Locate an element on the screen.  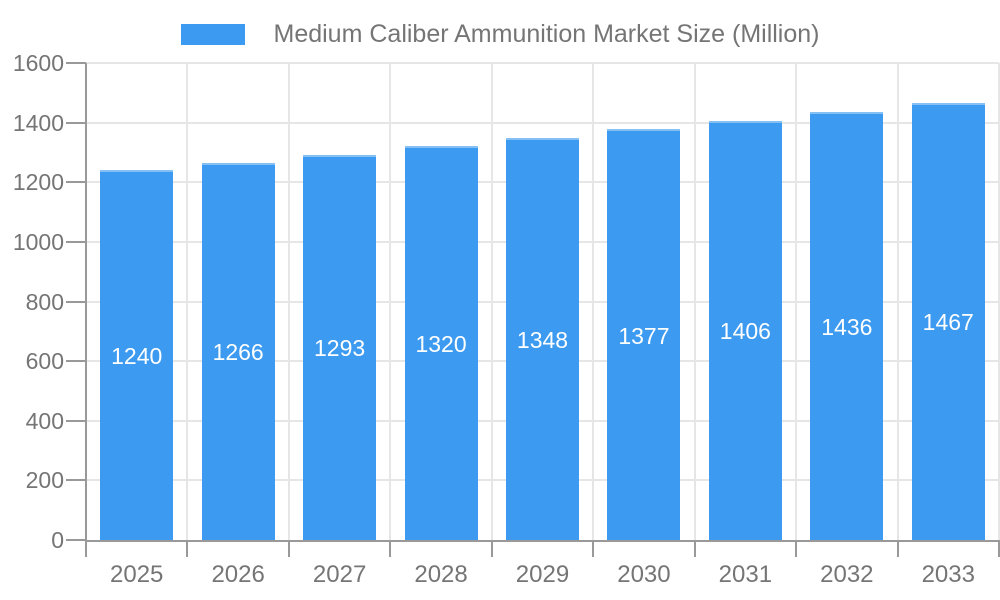
bar-2032: 1436 is located at coordinates (847, 325).